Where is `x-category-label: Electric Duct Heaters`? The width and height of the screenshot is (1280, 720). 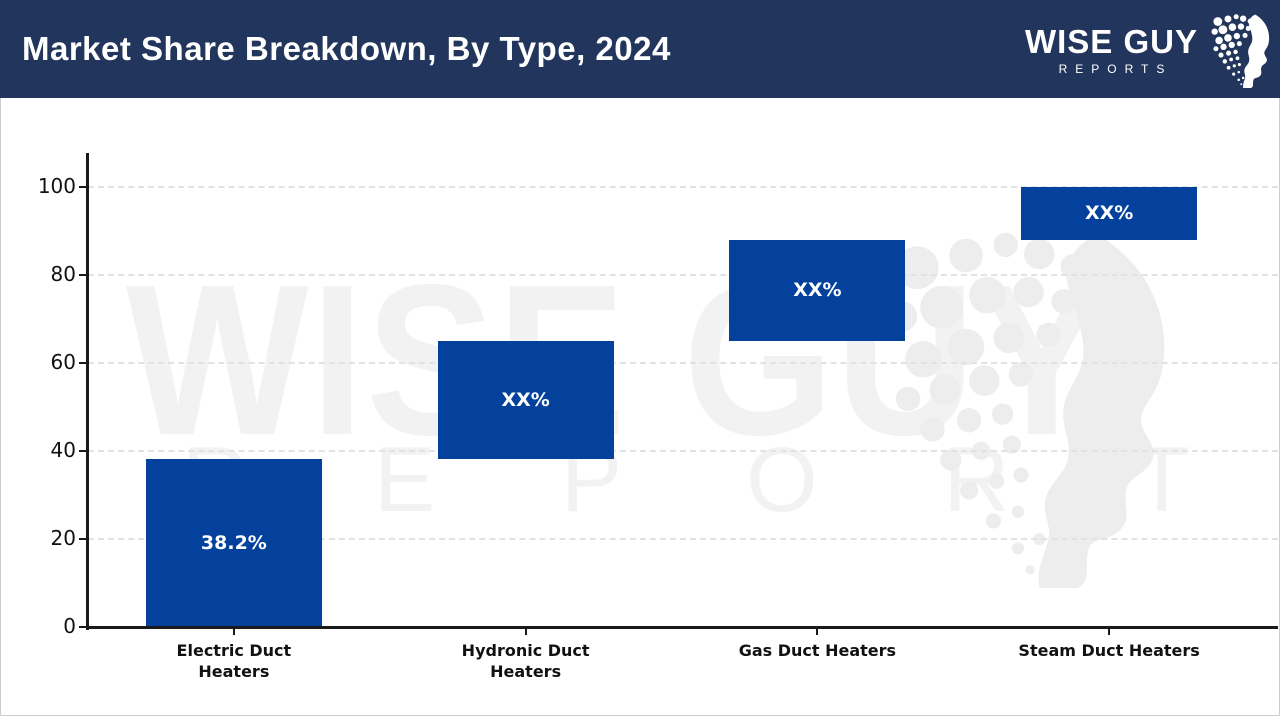 x-category-label: Electric Duct Heaters is located at coordinates (234, 661).